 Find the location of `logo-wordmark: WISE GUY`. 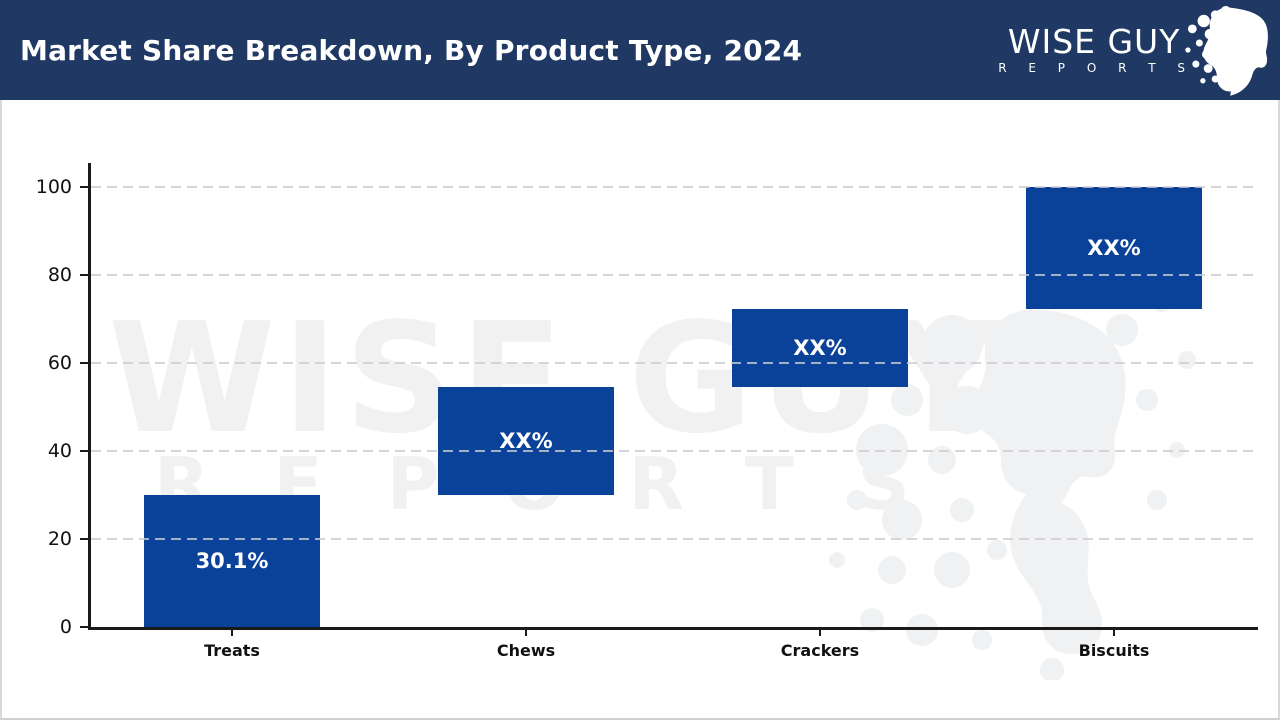

logo-wordmark: WISE GUY is located at coordinates (1094, 41).